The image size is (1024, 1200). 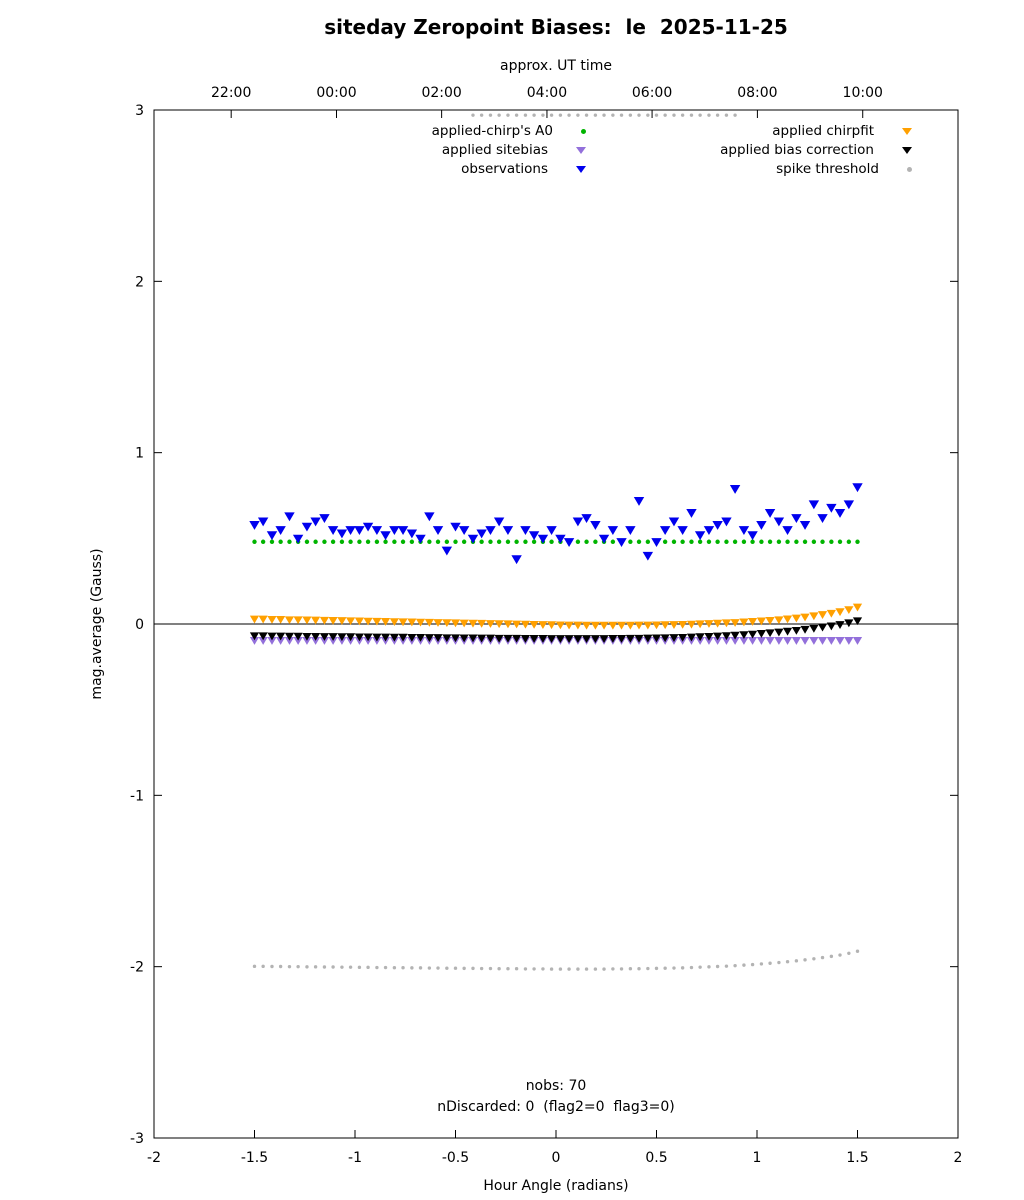 I want to click on y-axis-tick-label: -3, so click(x=137, y=1139).